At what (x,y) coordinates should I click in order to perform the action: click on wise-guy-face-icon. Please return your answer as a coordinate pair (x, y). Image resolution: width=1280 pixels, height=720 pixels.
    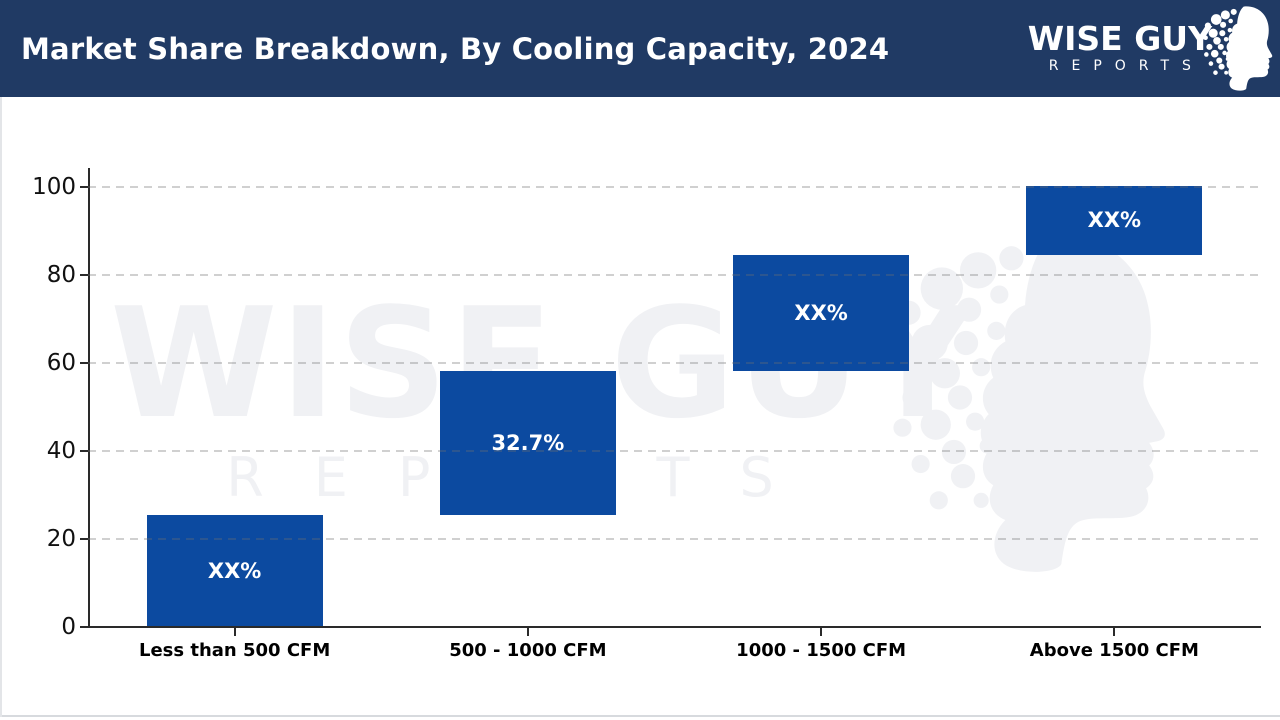
    Looking at the image, I should click on (1236, 48).